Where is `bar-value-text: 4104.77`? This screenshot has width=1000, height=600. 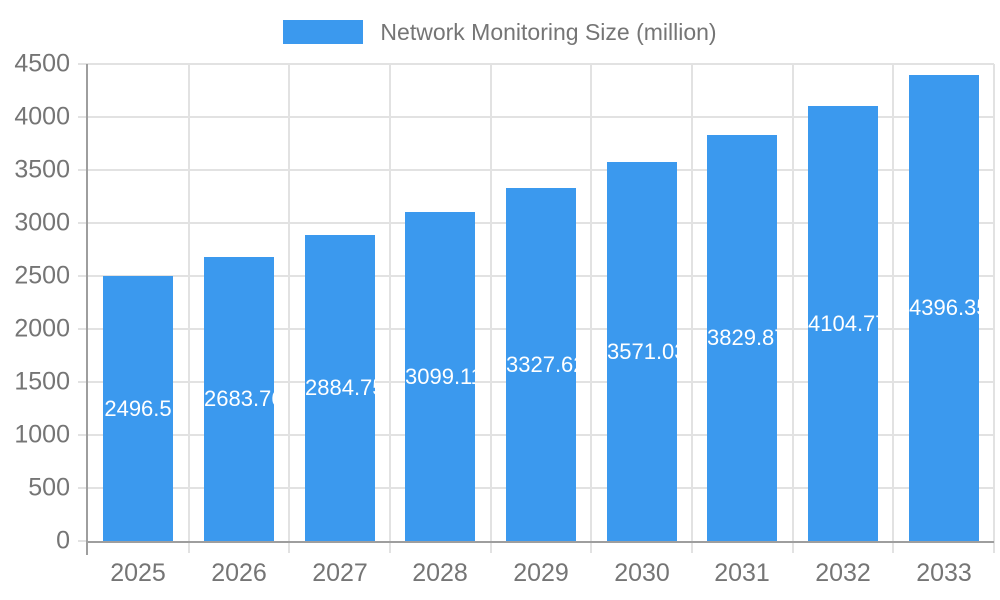 bar-value-text: 4104.77 is located at coordinates (843, 323).